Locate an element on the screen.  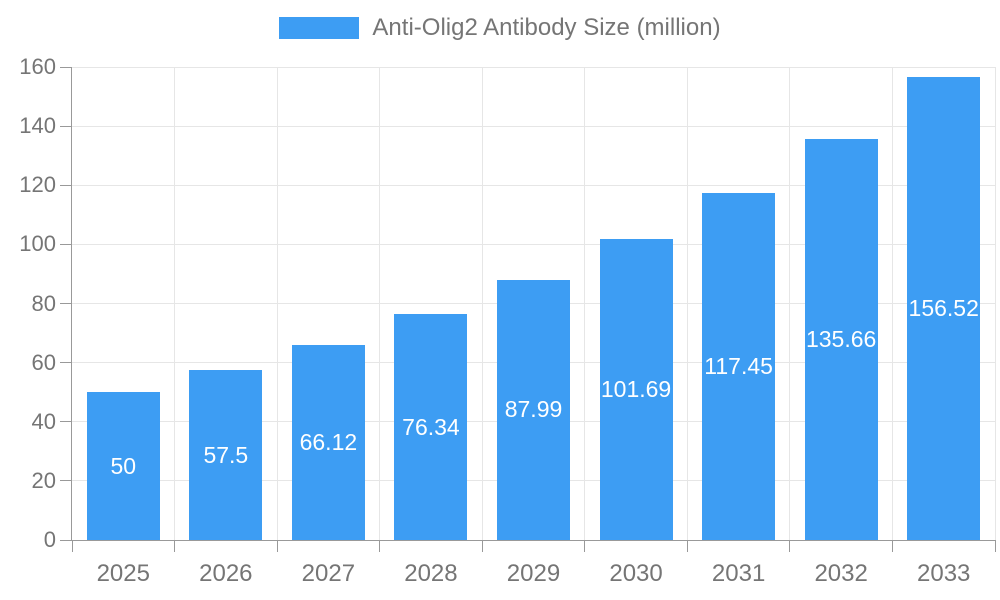
bar-value-label: 101.69 is located at coordinates (636, 389).